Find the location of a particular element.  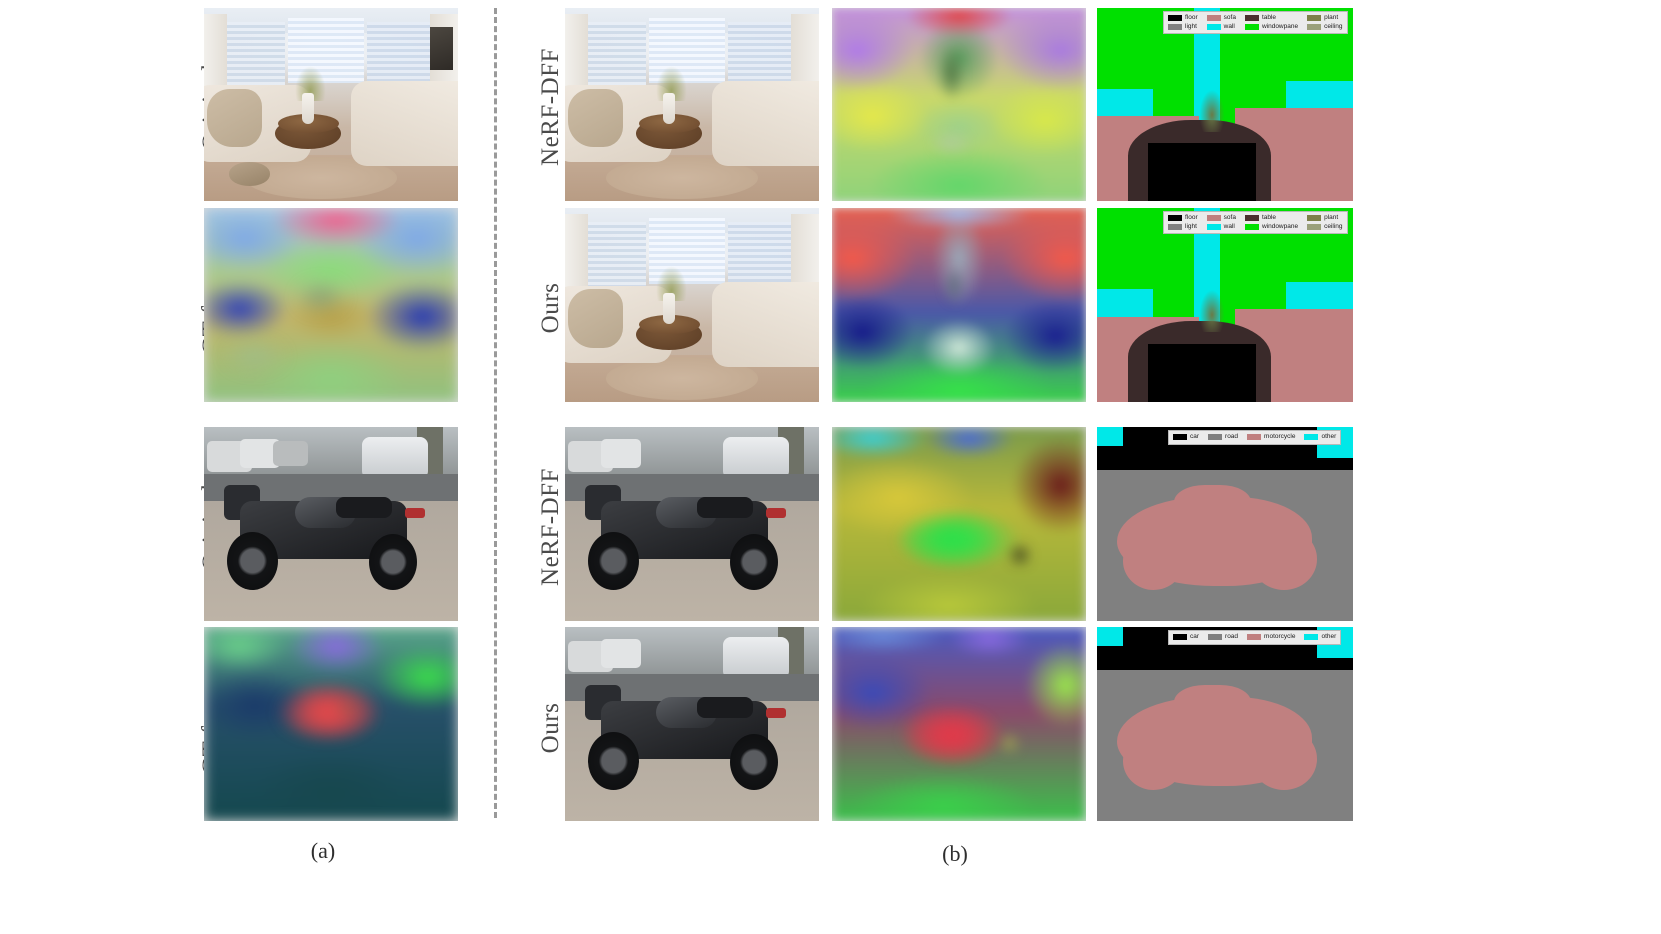

motorcycle-rgb-render is located at coordinates (692, 724).